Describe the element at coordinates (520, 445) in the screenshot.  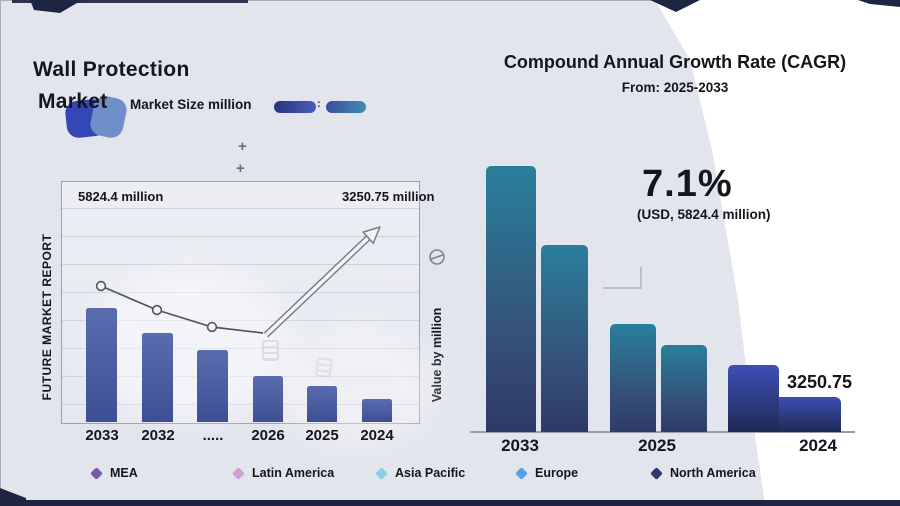
I see `cagr-x-label-2033: 2033` at that location.